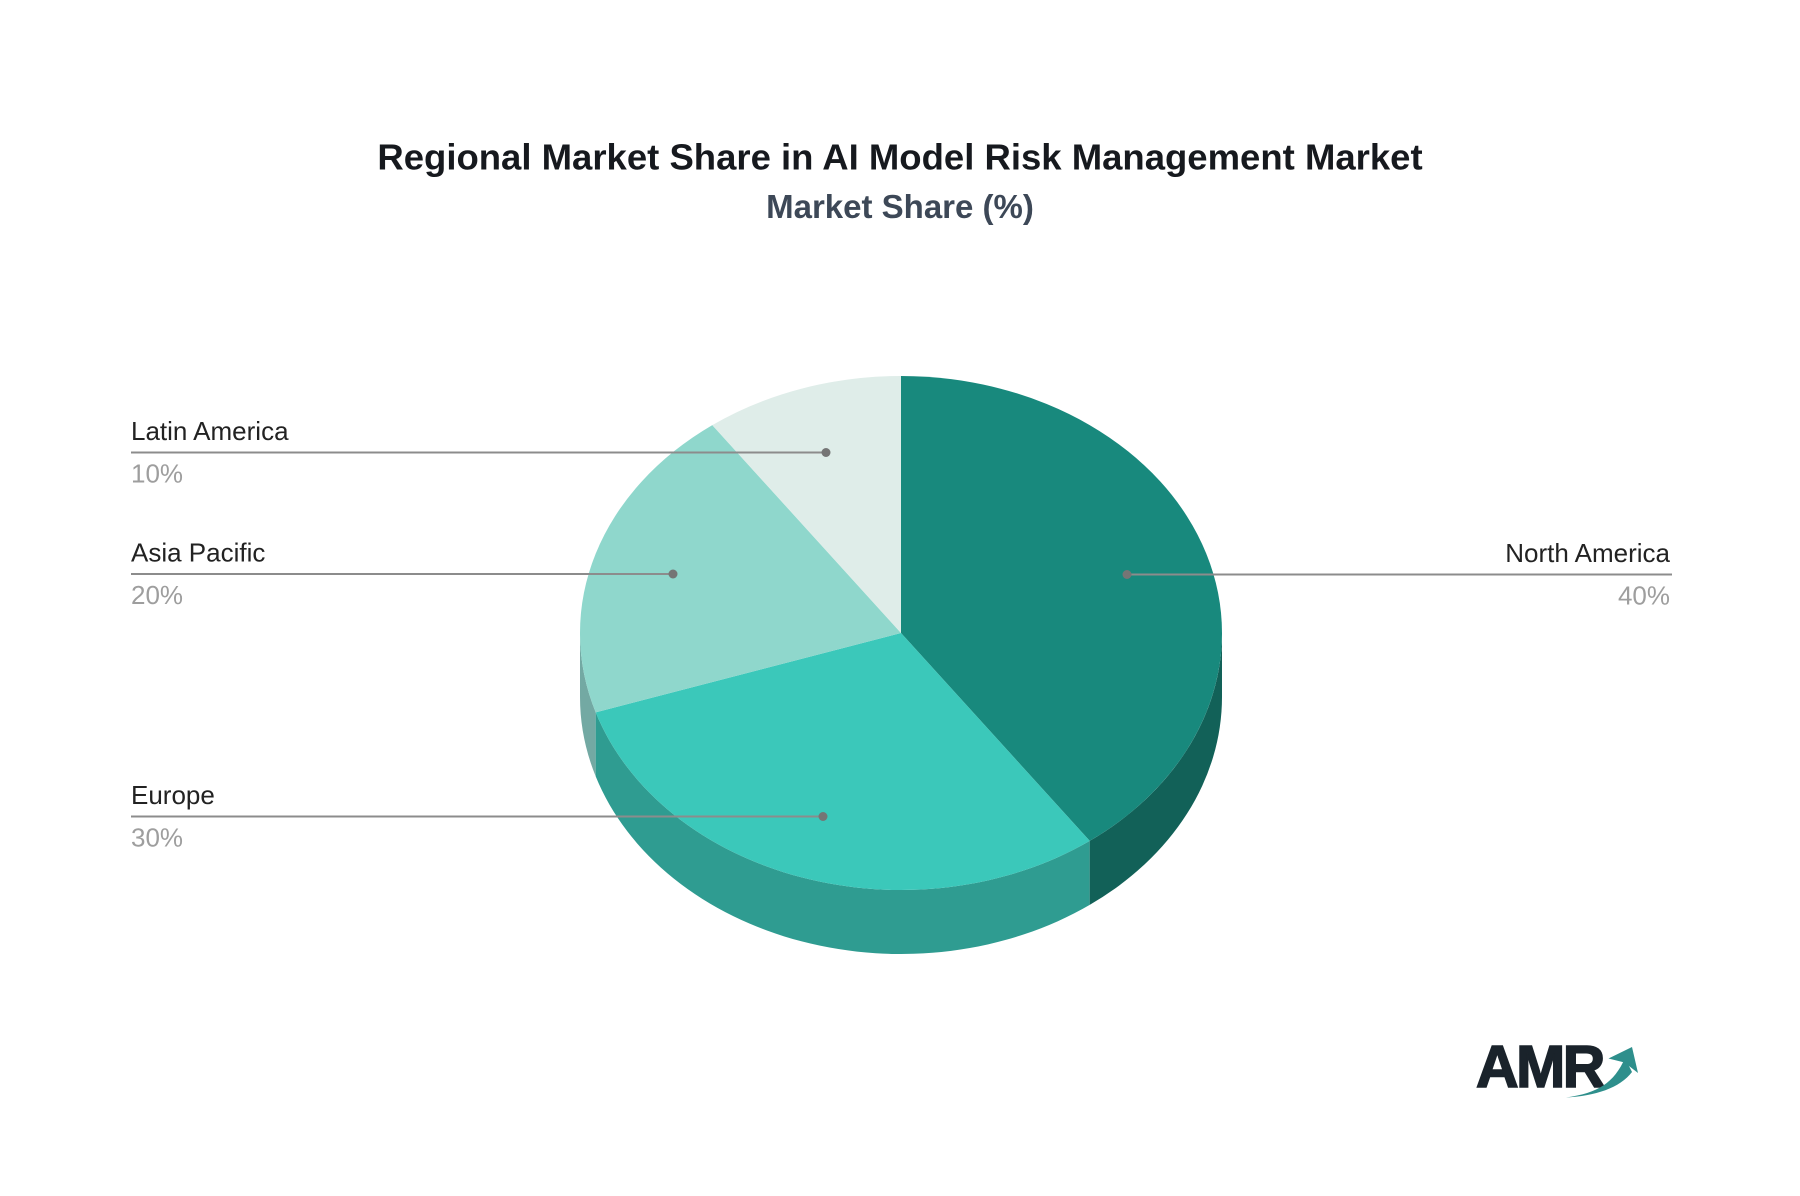 The height and width of the screenshot is (1196, 1800). What do you see at coordinates (157, 595) in the screenshot?
I see `svg-text: 20%` at bounding box center [157, 595].